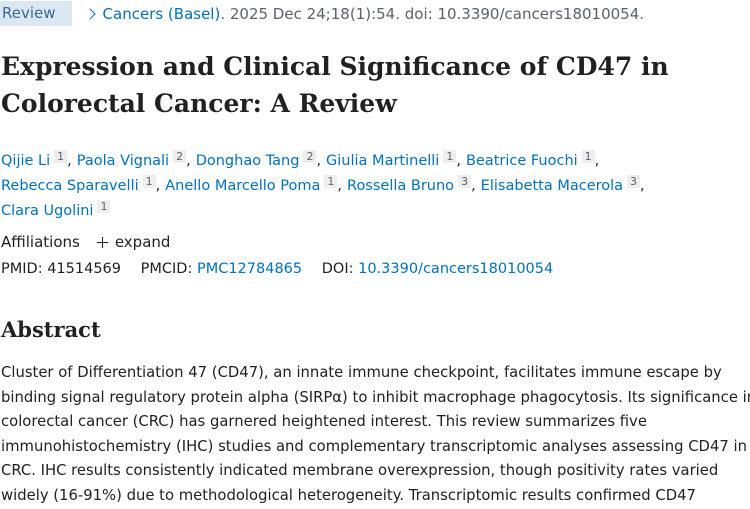 The height and width of the screenshot is (509, 750). What do you see at coordinates (337, 269) in the screenshot?
I see `doi-label: DOI:` at bounding box center [337, 269].